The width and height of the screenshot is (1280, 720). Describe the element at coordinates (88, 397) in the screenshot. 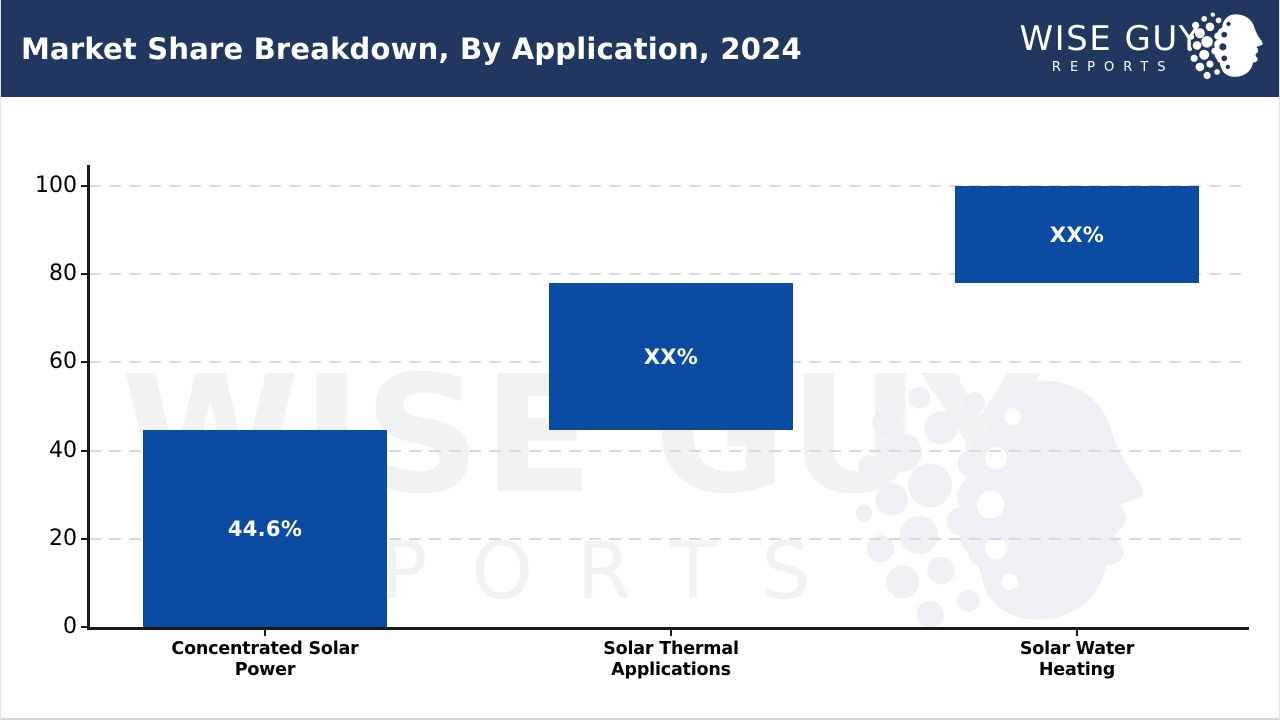

I see `y-axis-line` at that location.